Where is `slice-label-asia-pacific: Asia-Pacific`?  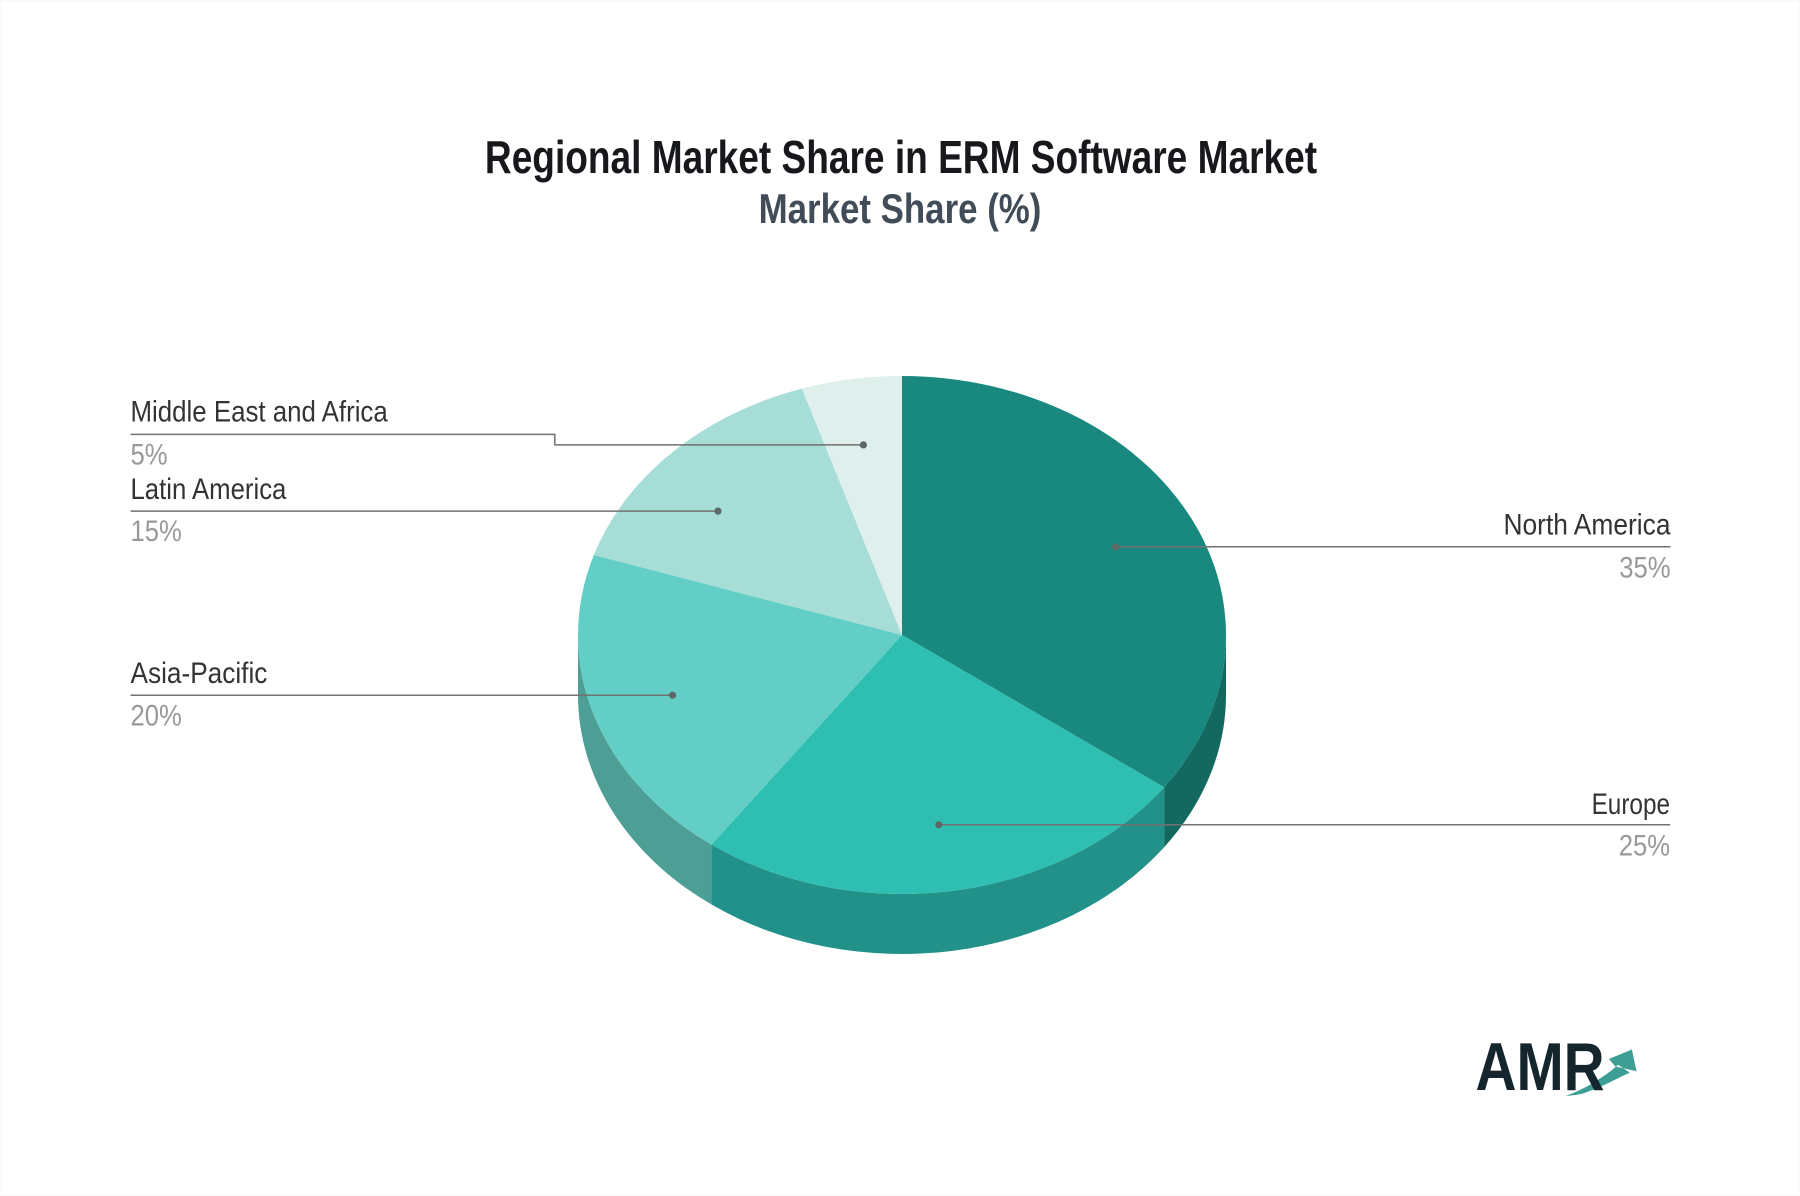
slice-label-asia-pacific: Asia-Pacific is located at coordinates (199, 672).